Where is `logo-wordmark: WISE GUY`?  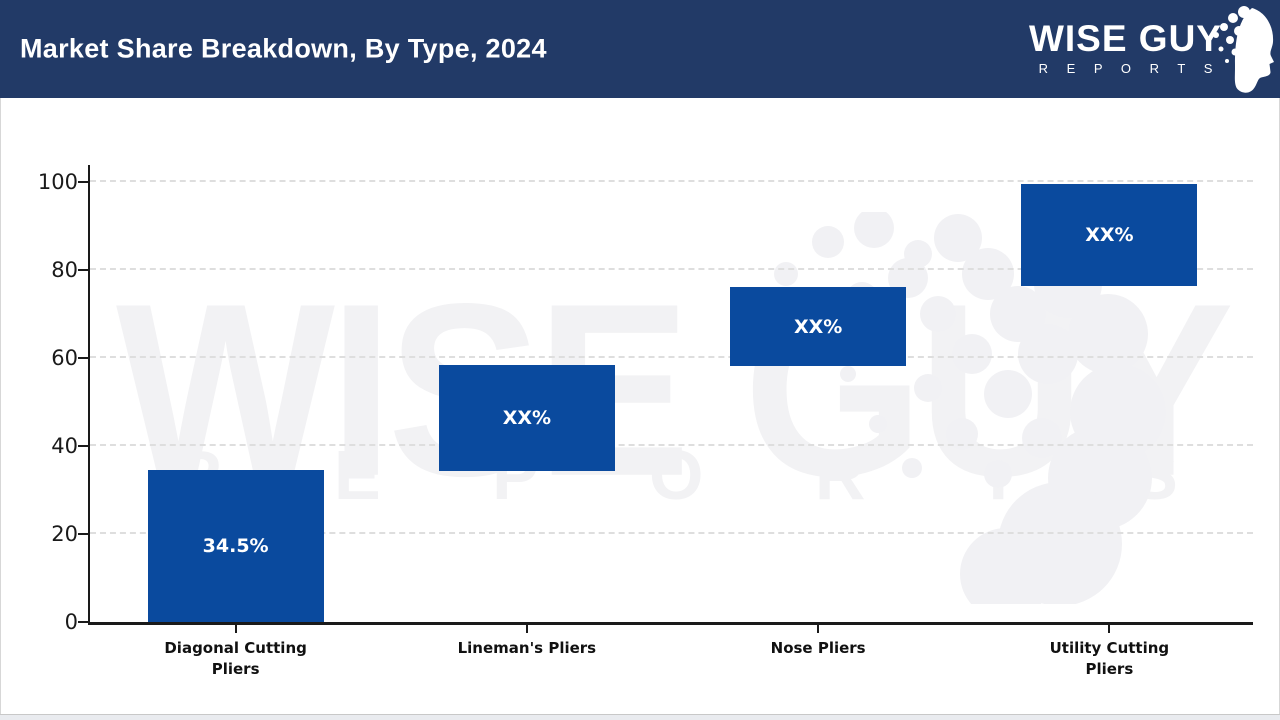 logo-wordmark: WISE GUY is located at coordinates (1125, 38).